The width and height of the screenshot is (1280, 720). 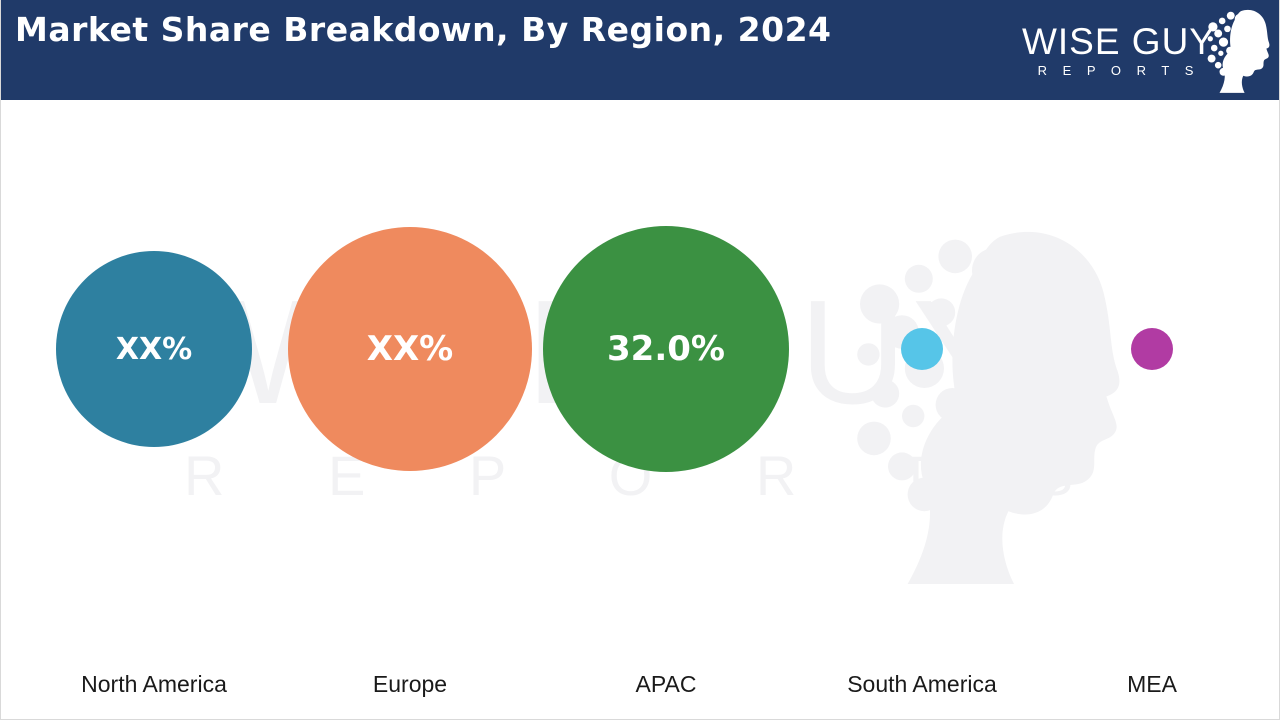 I want to click on category-label: MEA, so click(x=1152, y=684).